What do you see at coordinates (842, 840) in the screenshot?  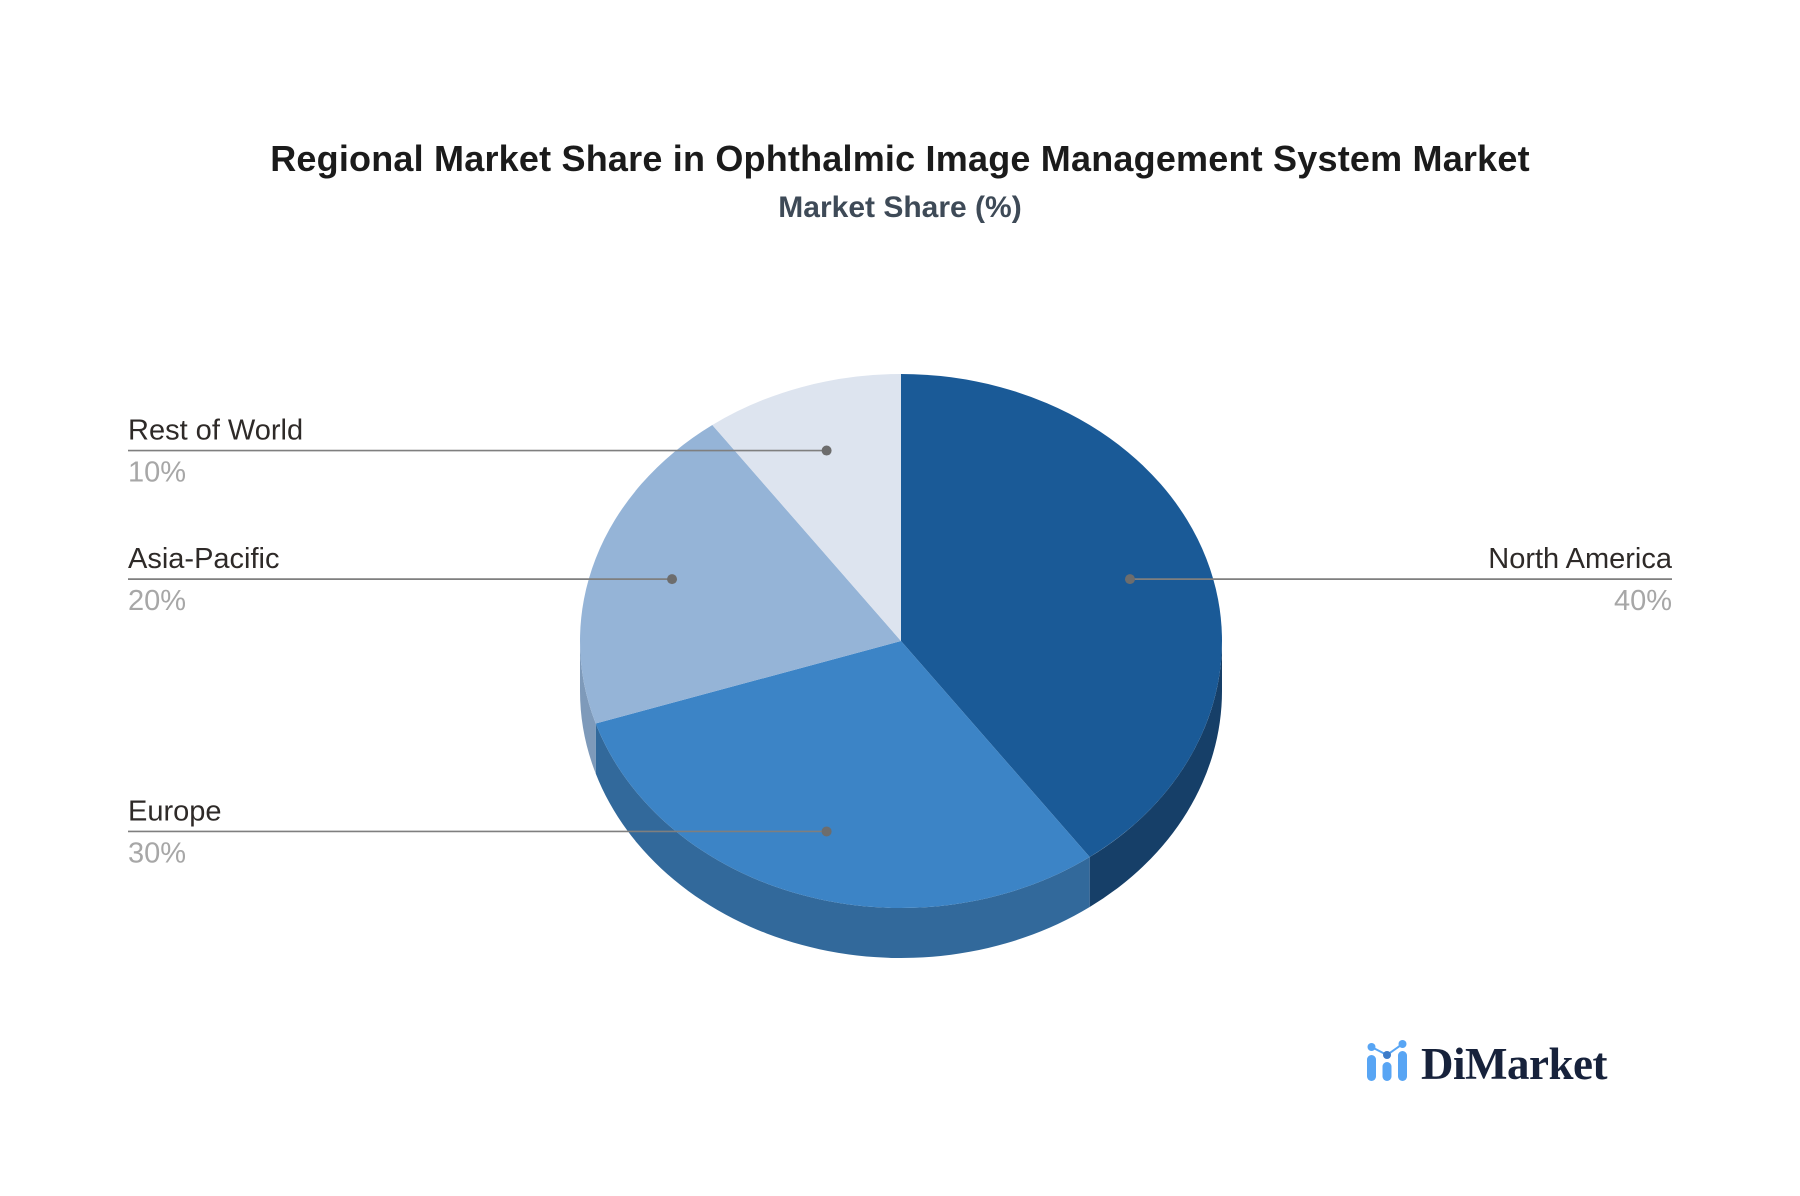 I see `pie-slice-side-europe` at bounding box center [842, 840].